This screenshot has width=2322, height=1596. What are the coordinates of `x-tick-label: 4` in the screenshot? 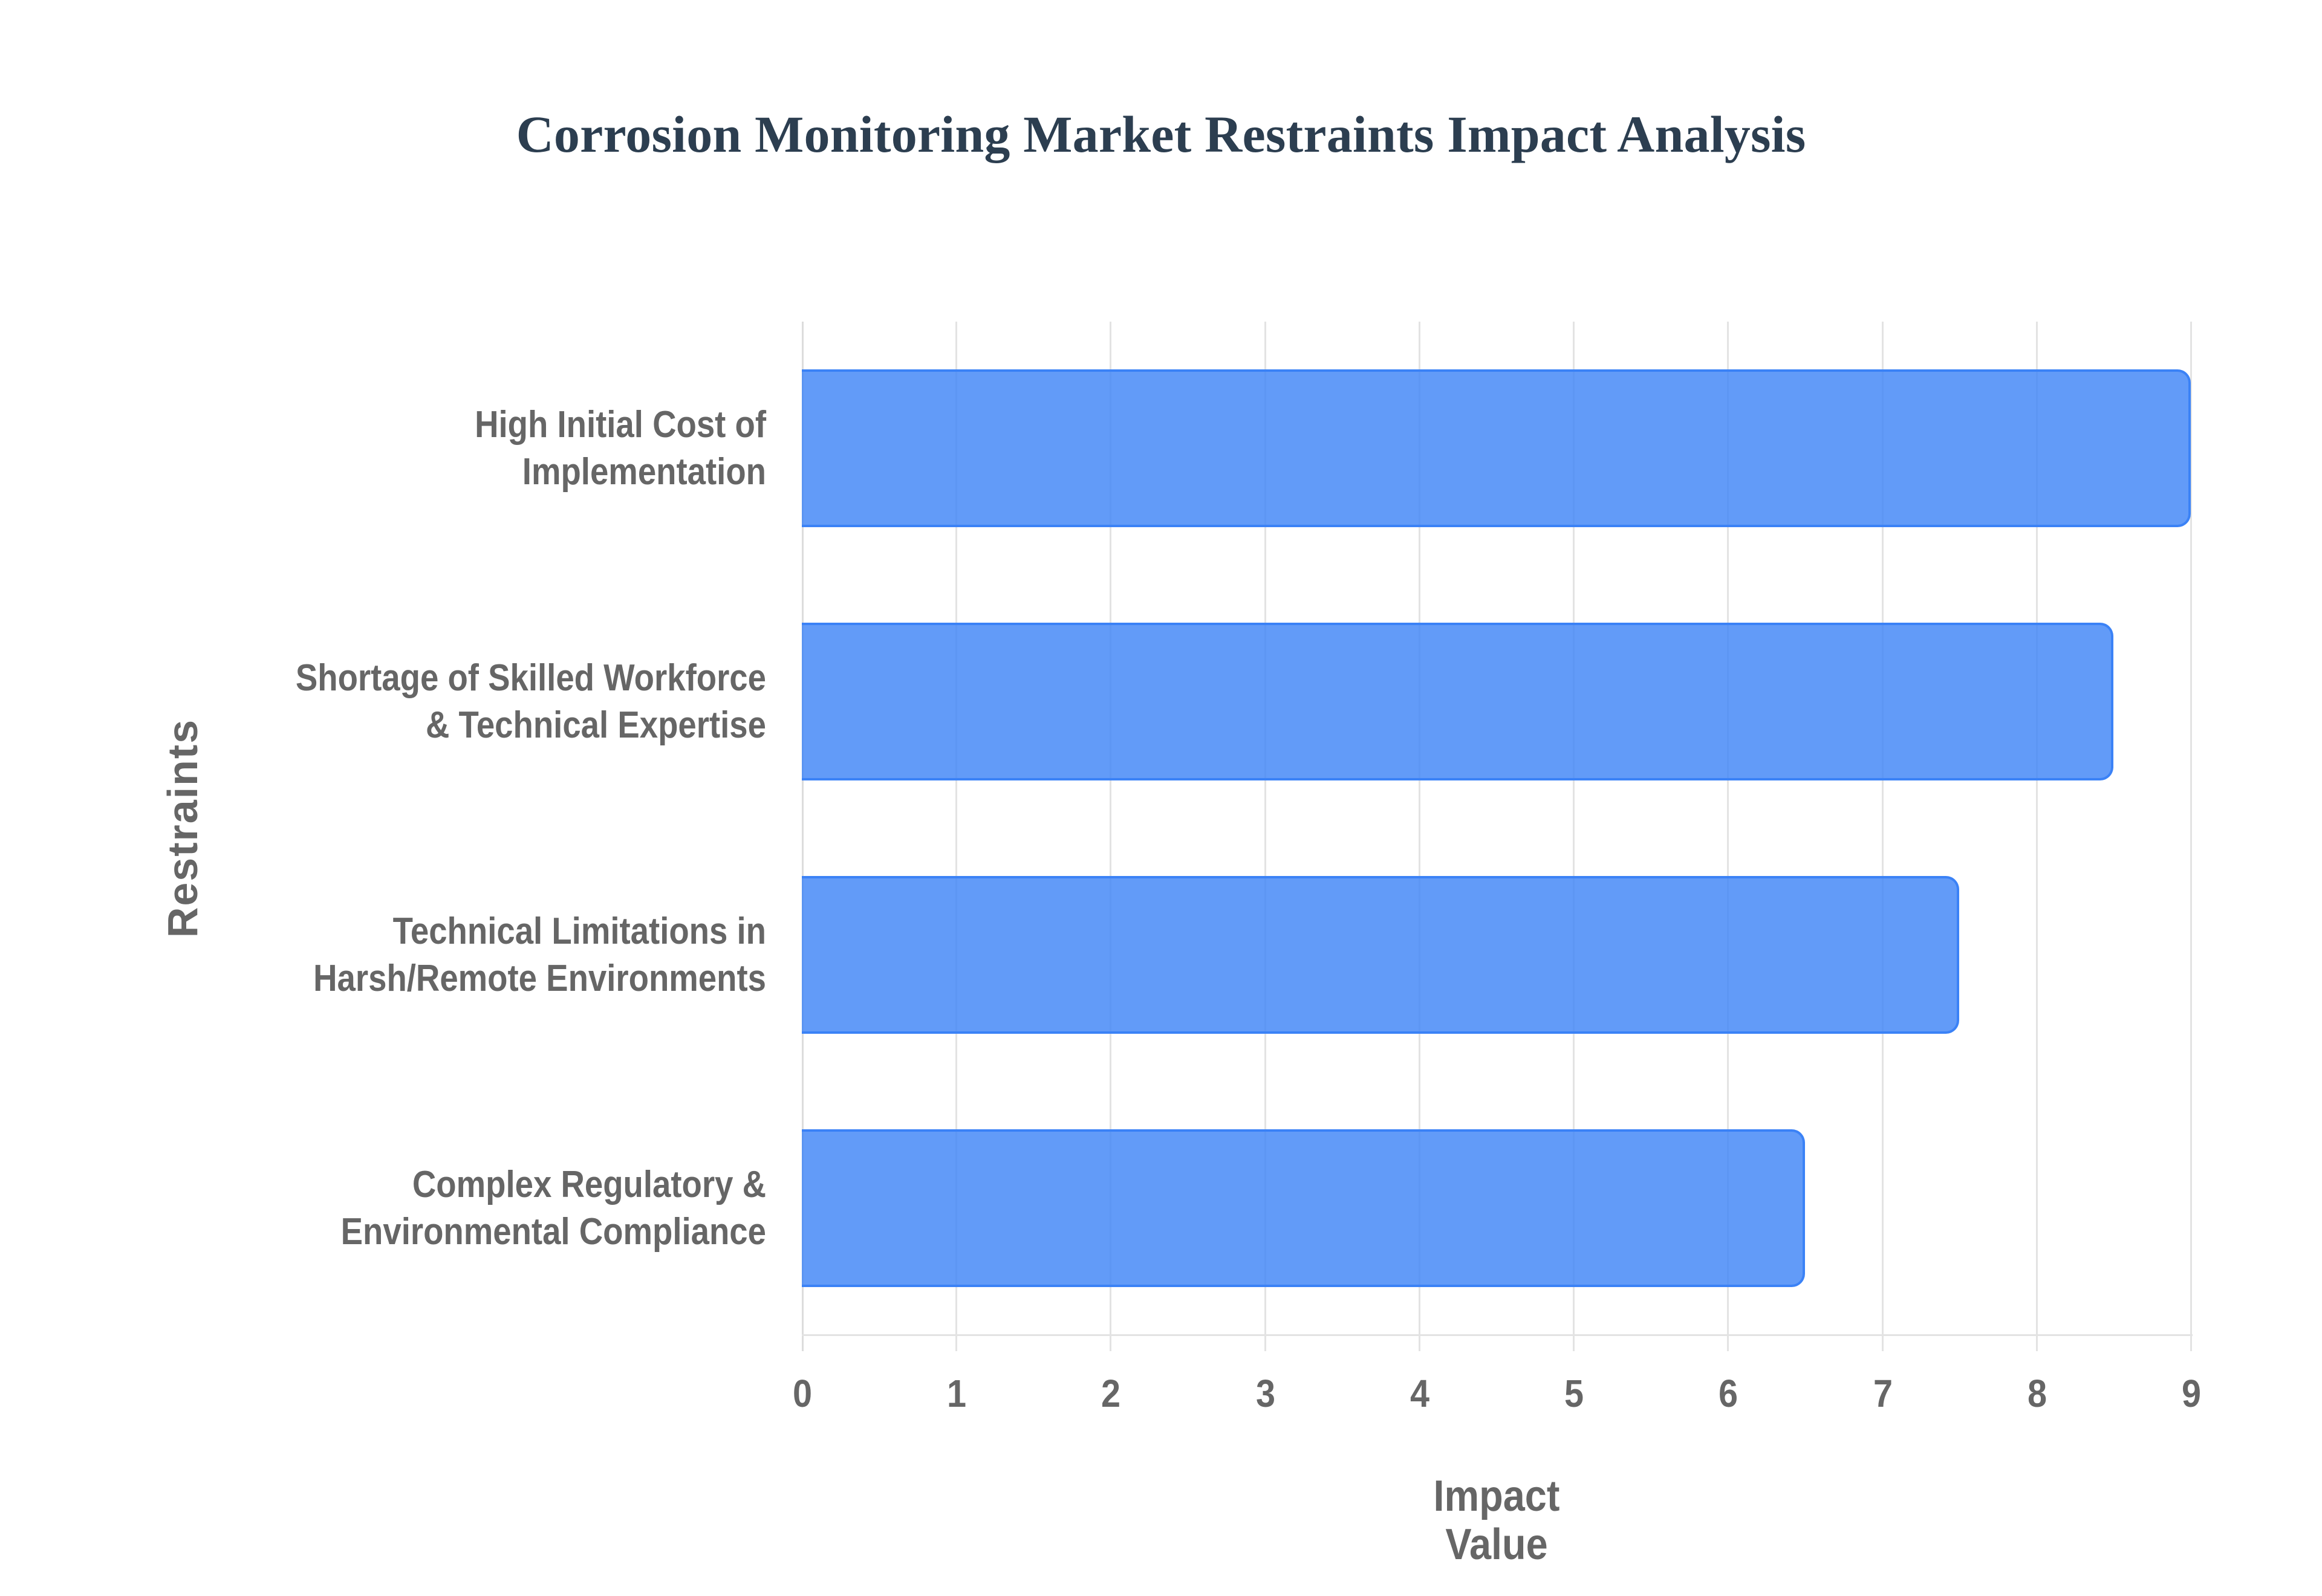 It's located at (1419, 1393).